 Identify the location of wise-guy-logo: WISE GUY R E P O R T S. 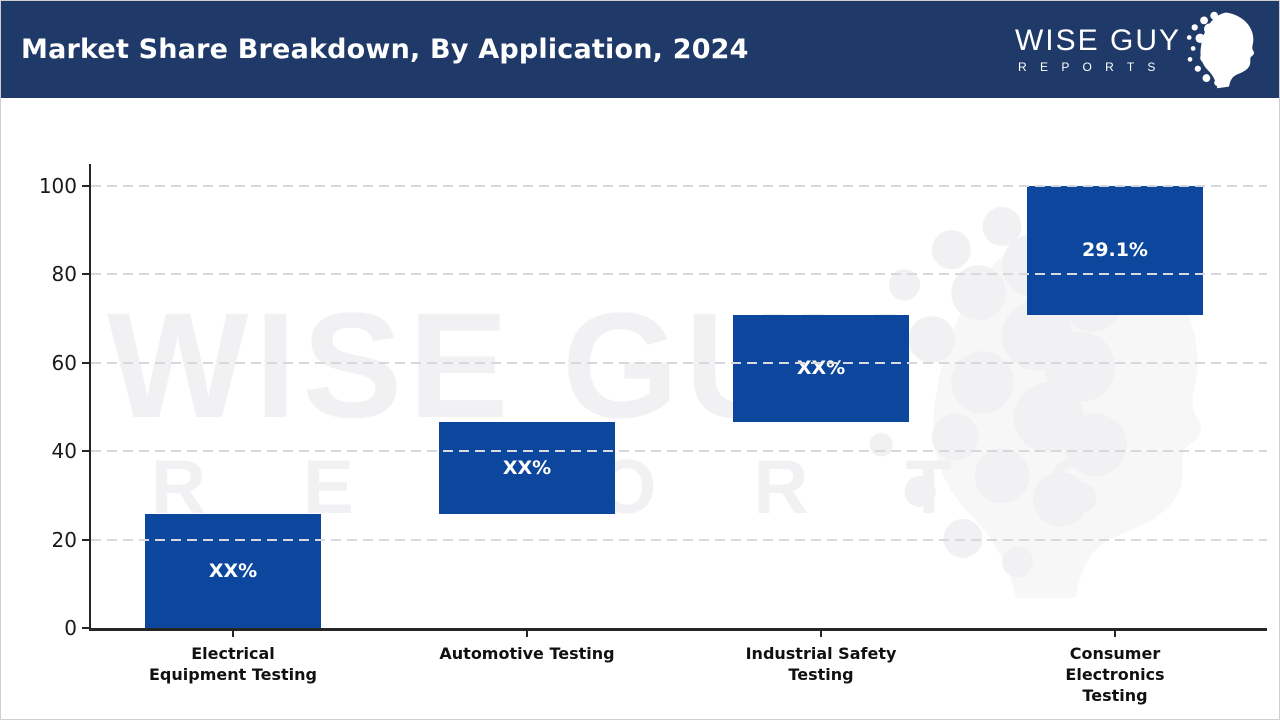
(1138, 50).